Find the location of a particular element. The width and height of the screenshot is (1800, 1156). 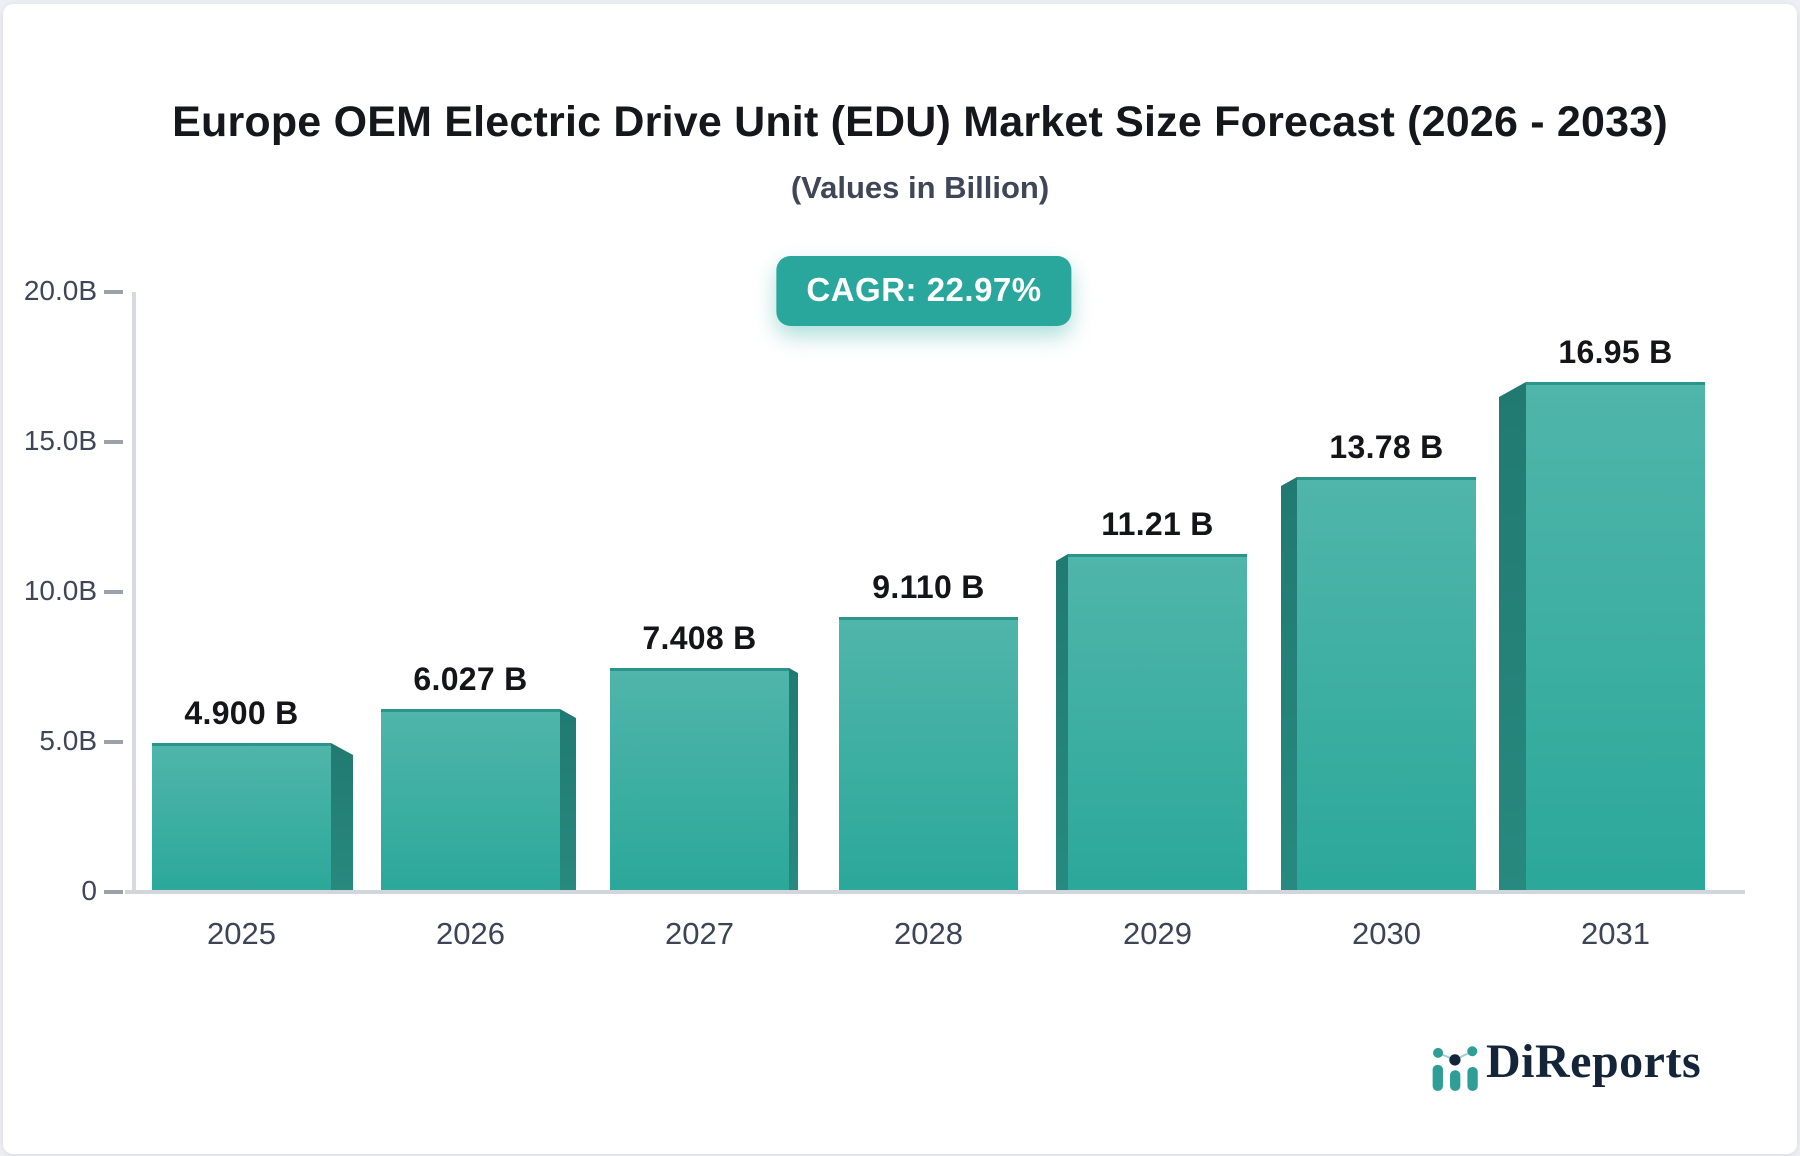

bar-value-label-2029: 11.21 B is located at coordinates (1157, 524).